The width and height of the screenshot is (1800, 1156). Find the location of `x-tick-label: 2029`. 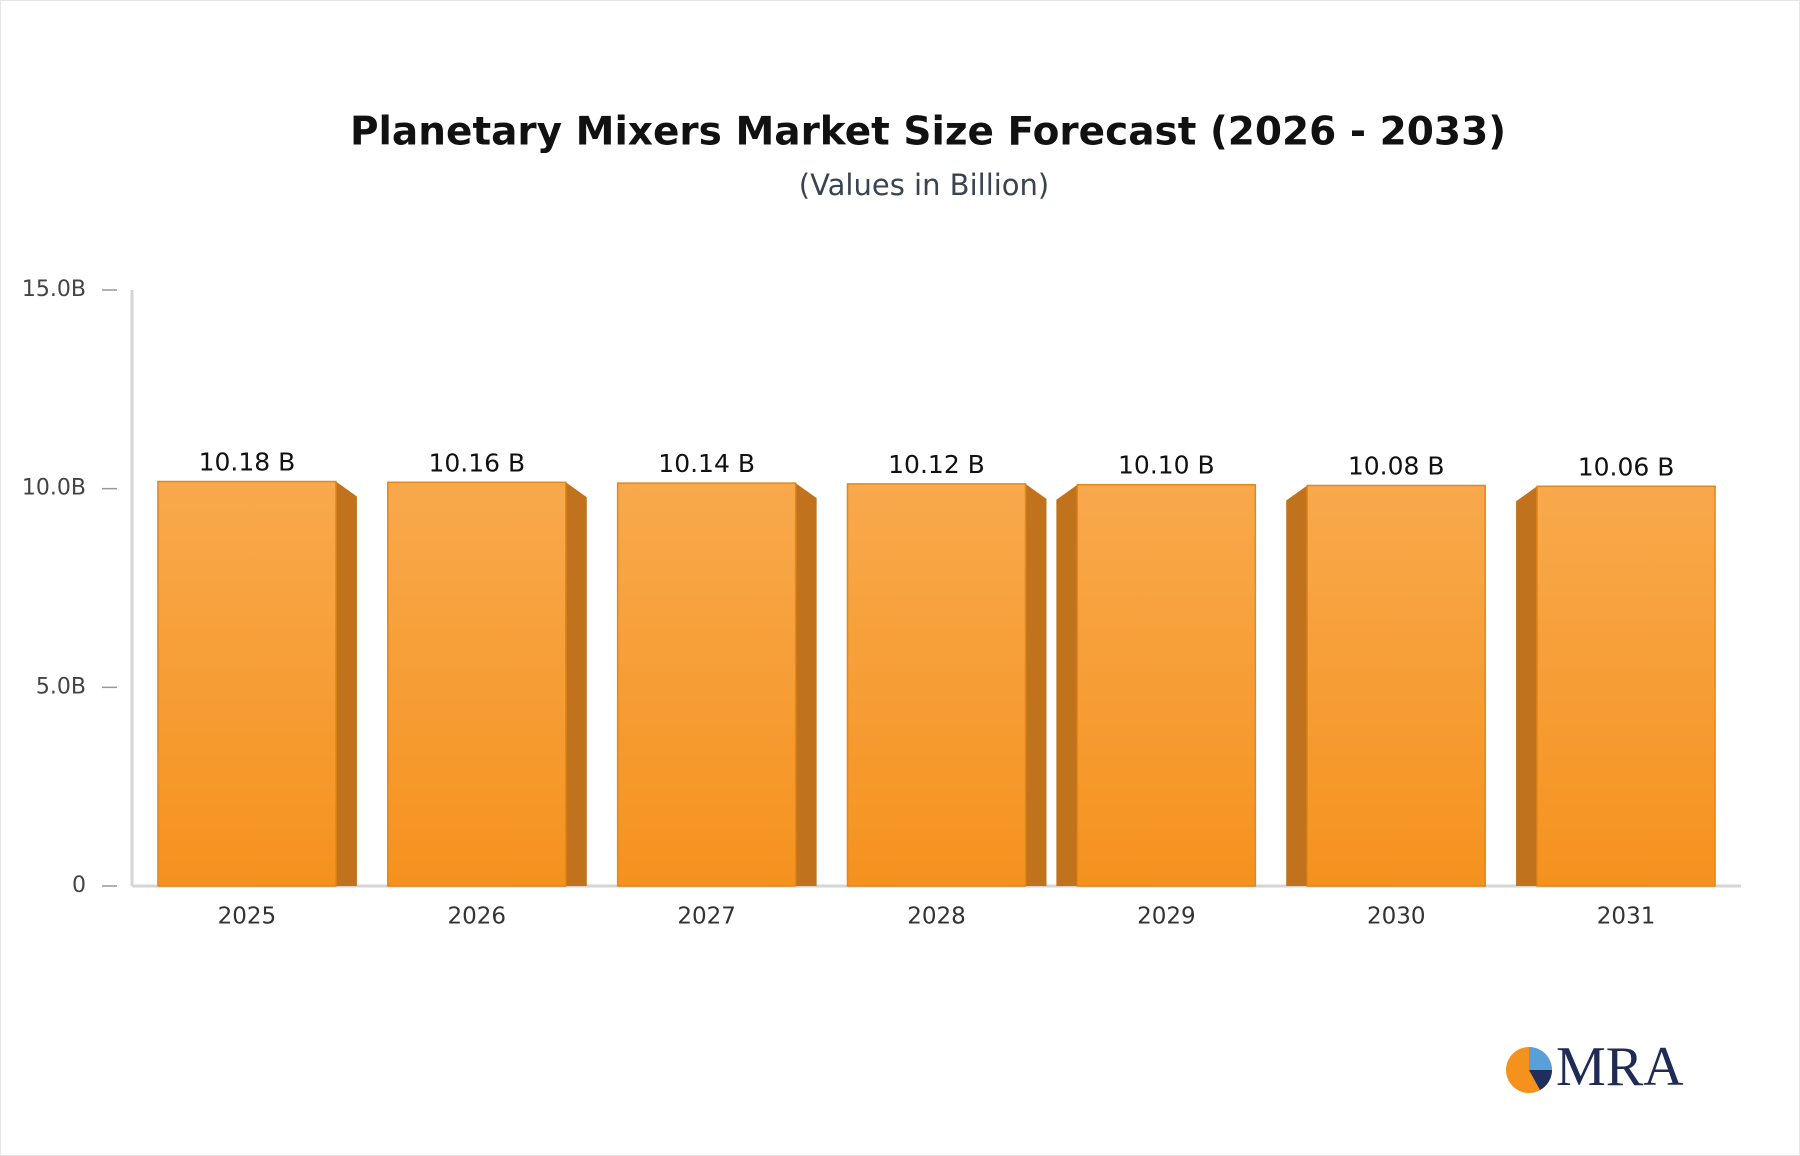

x-tick-label: 2029 is located at coordinates (1166, 917).